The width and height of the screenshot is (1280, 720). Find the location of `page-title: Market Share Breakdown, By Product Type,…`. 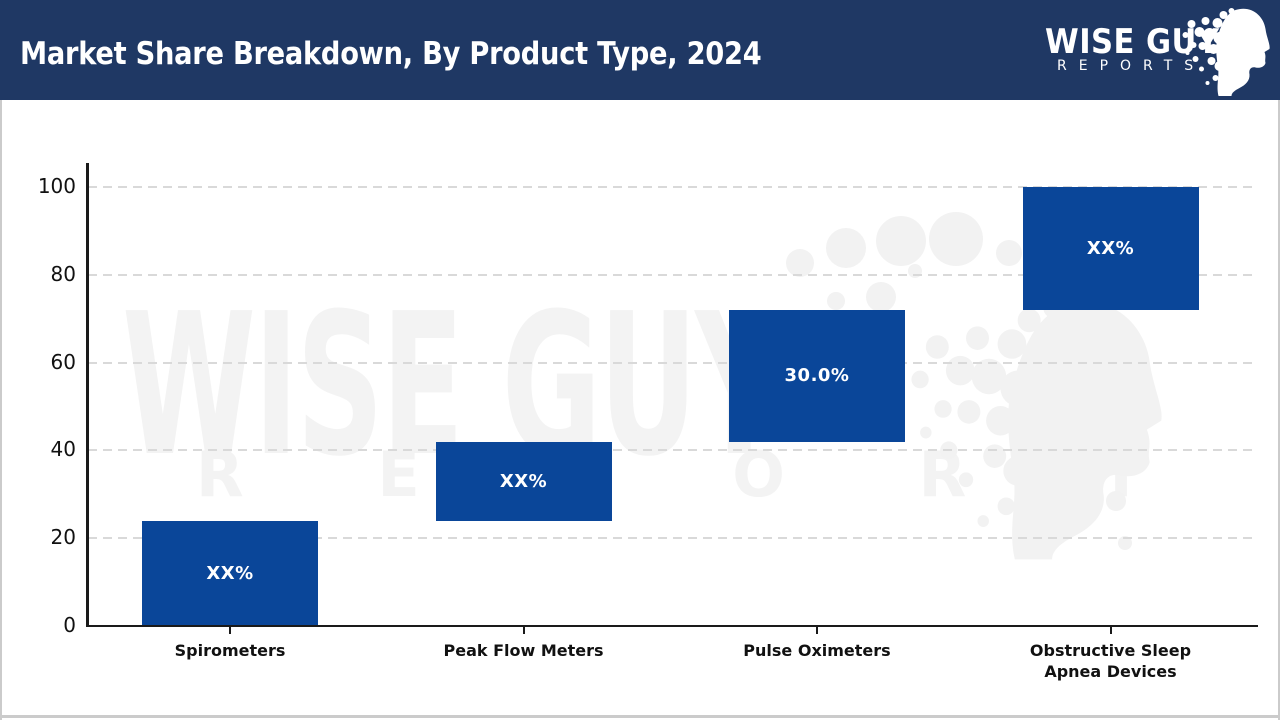

page-title: Market Share Breakdown, By Product Type,… is located at coordinates (391, 54).